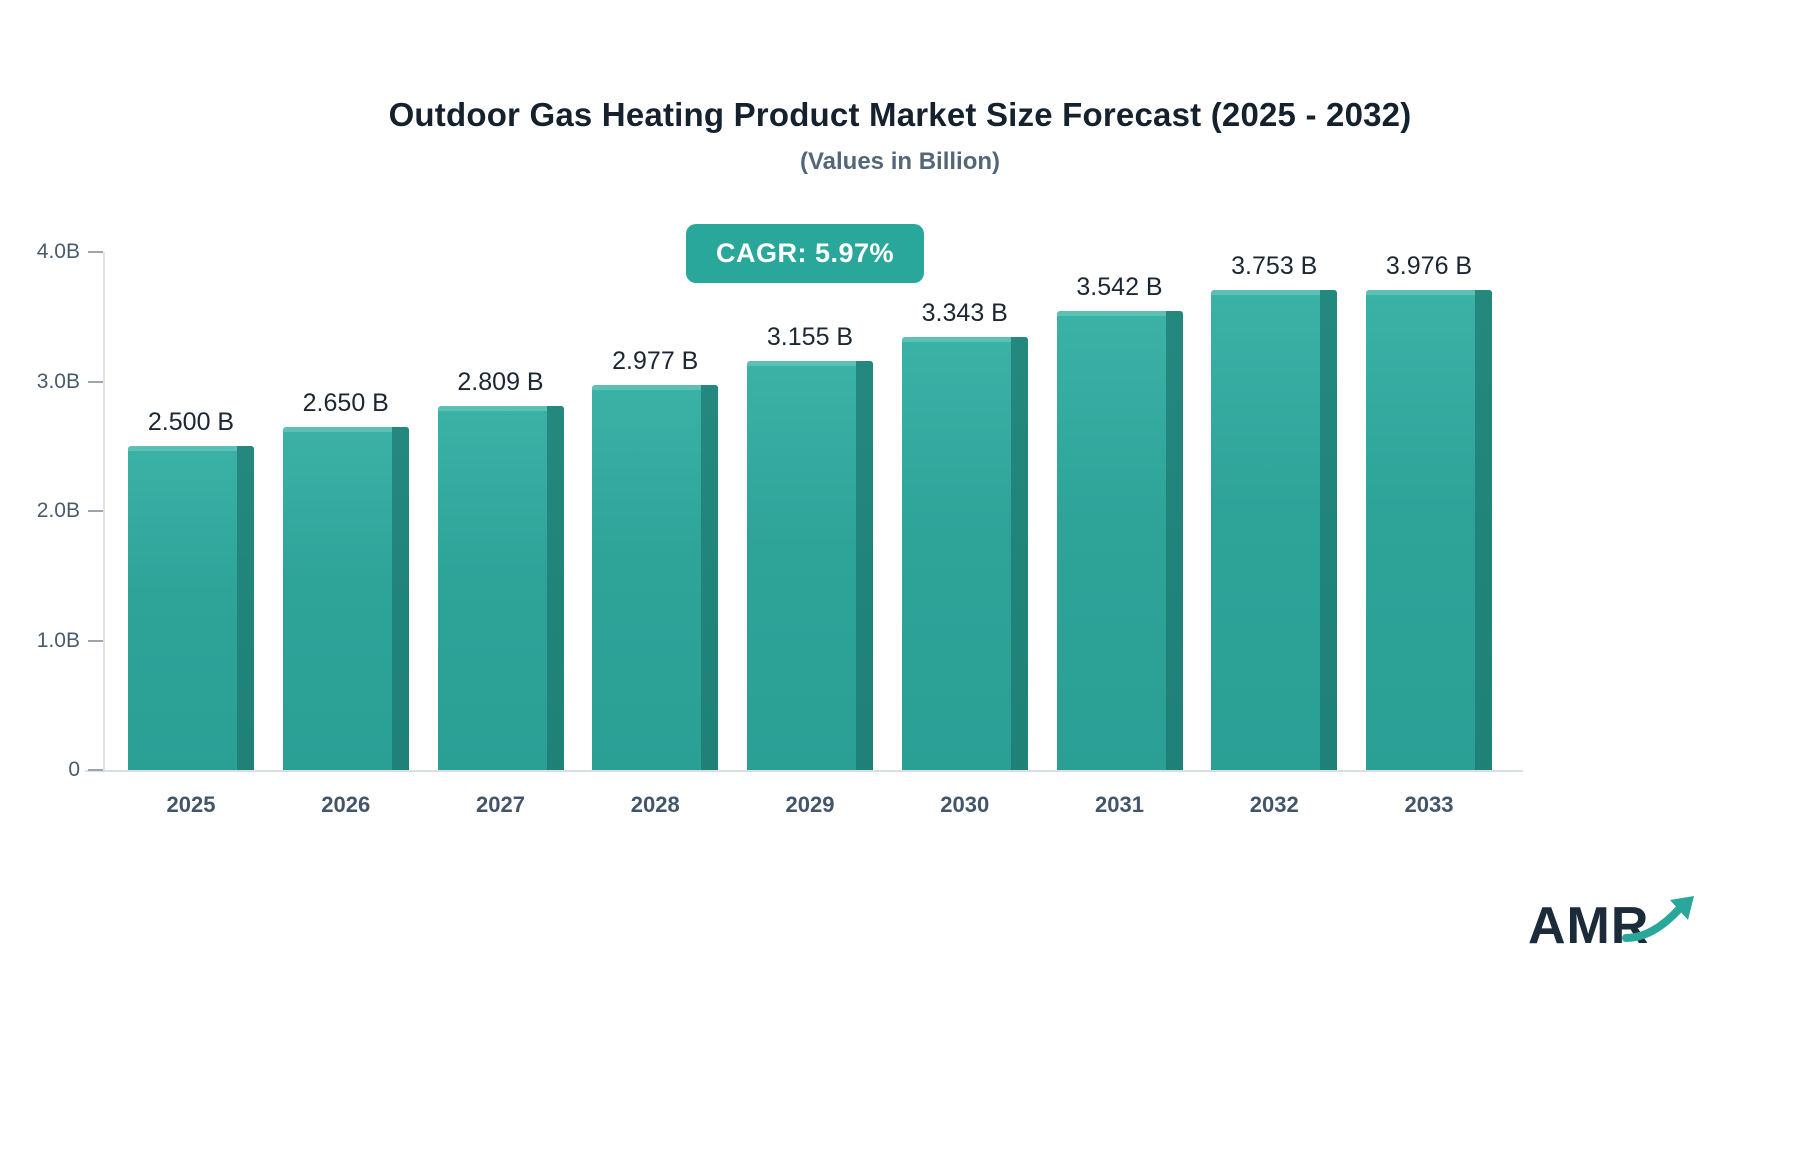 The width and height of the screenshot is (1800, 1156). I want to click on bar-group-2028: 2.977 B 2028, so click(655, 534).